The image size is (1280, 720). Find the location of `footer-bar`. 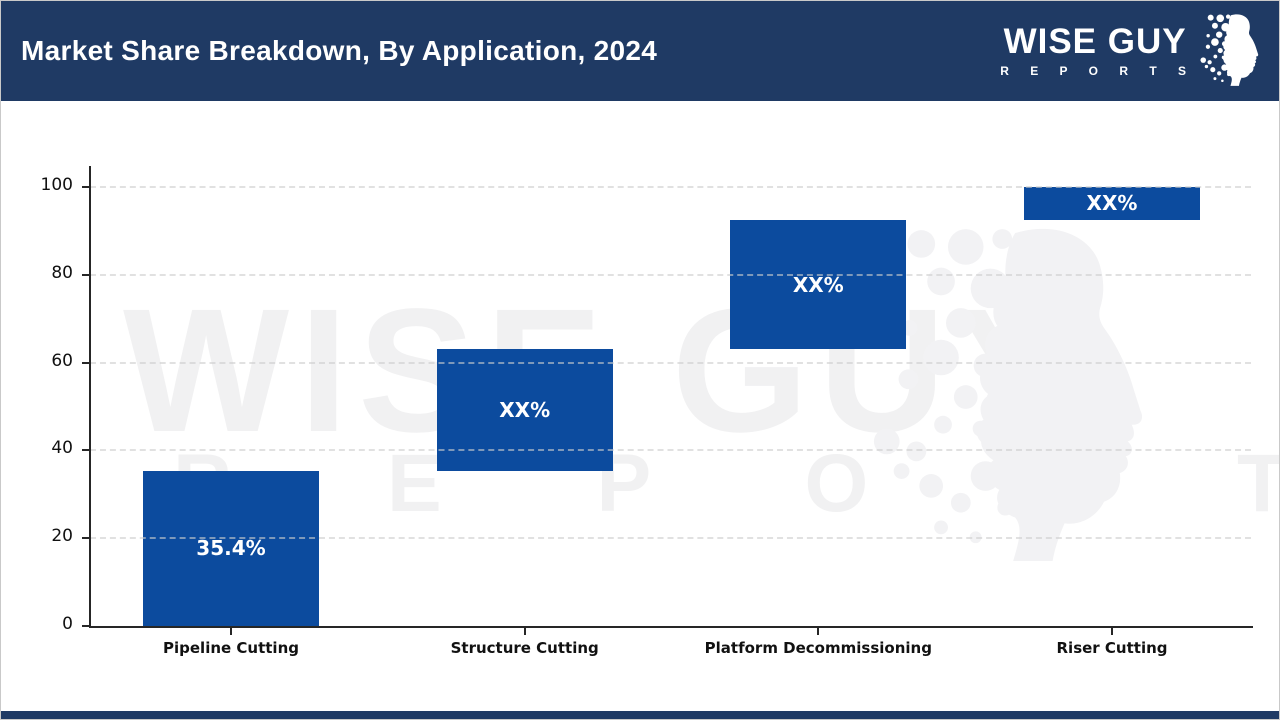

footer-bar is located at coordinates (640, 715).